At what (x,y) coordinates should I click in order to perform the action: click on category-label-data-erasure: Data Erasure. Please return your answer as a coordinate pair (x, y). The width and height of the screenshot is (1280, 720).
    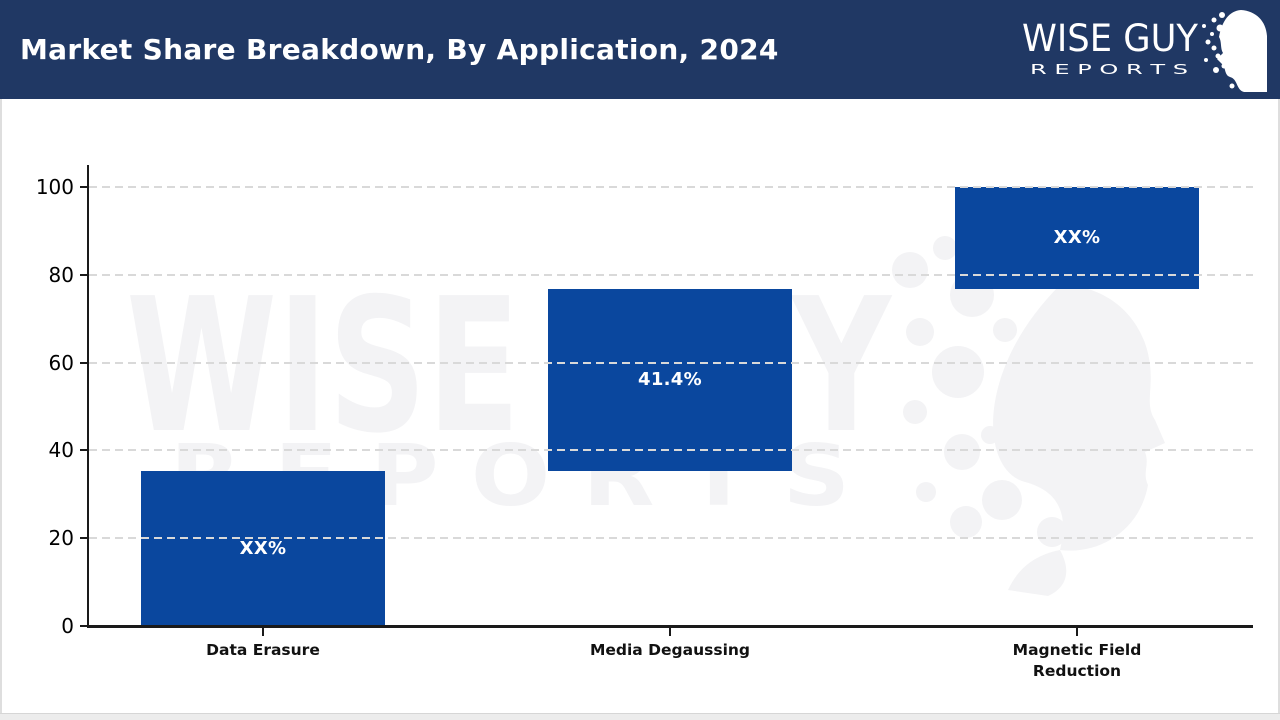
    Looking at the image, I should click on (263, 650).